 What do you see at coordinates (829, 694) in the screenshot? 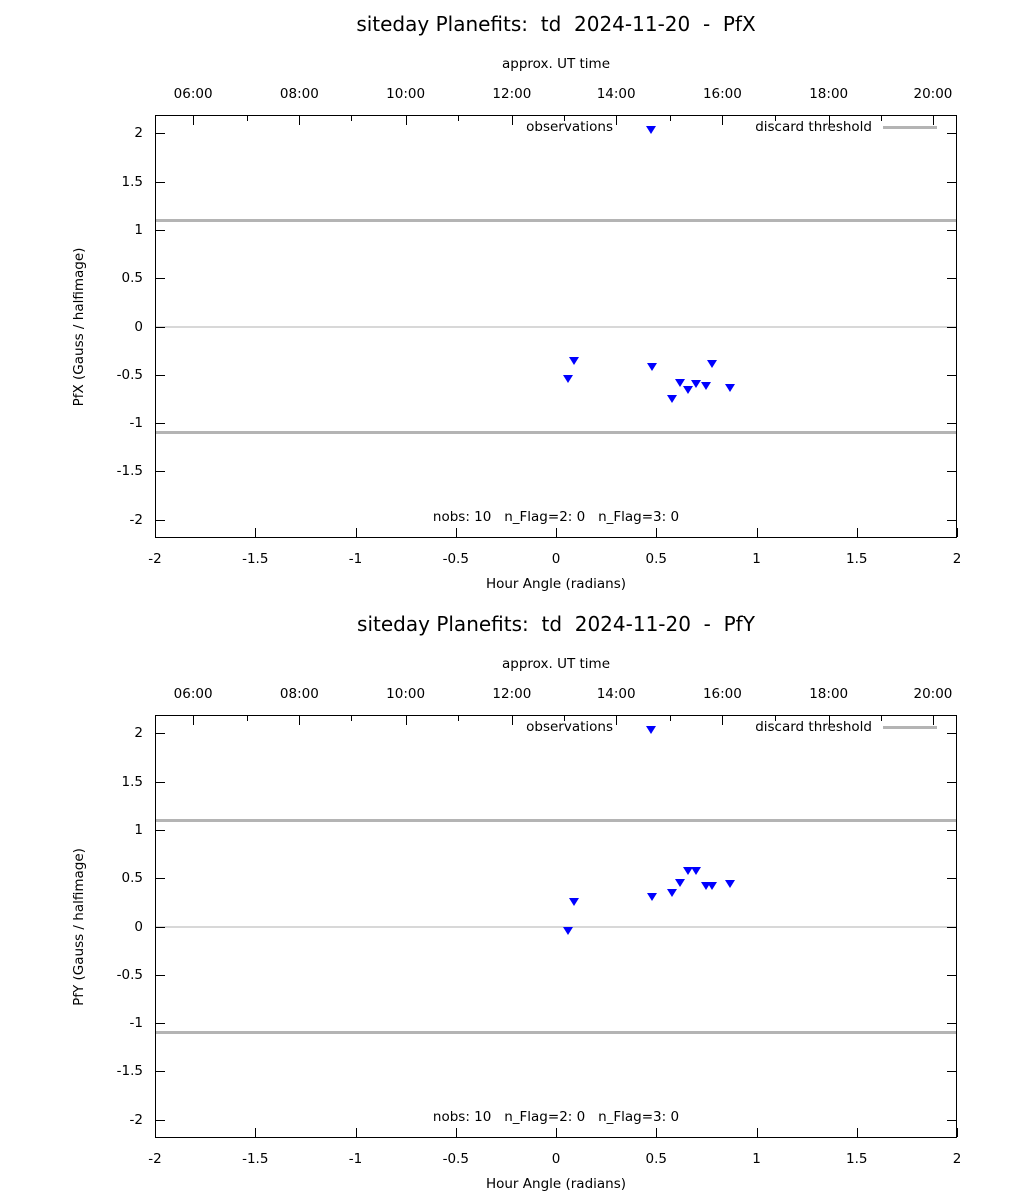
I see `x2-tick-label: 18:00` at bounding box center [829, 694].